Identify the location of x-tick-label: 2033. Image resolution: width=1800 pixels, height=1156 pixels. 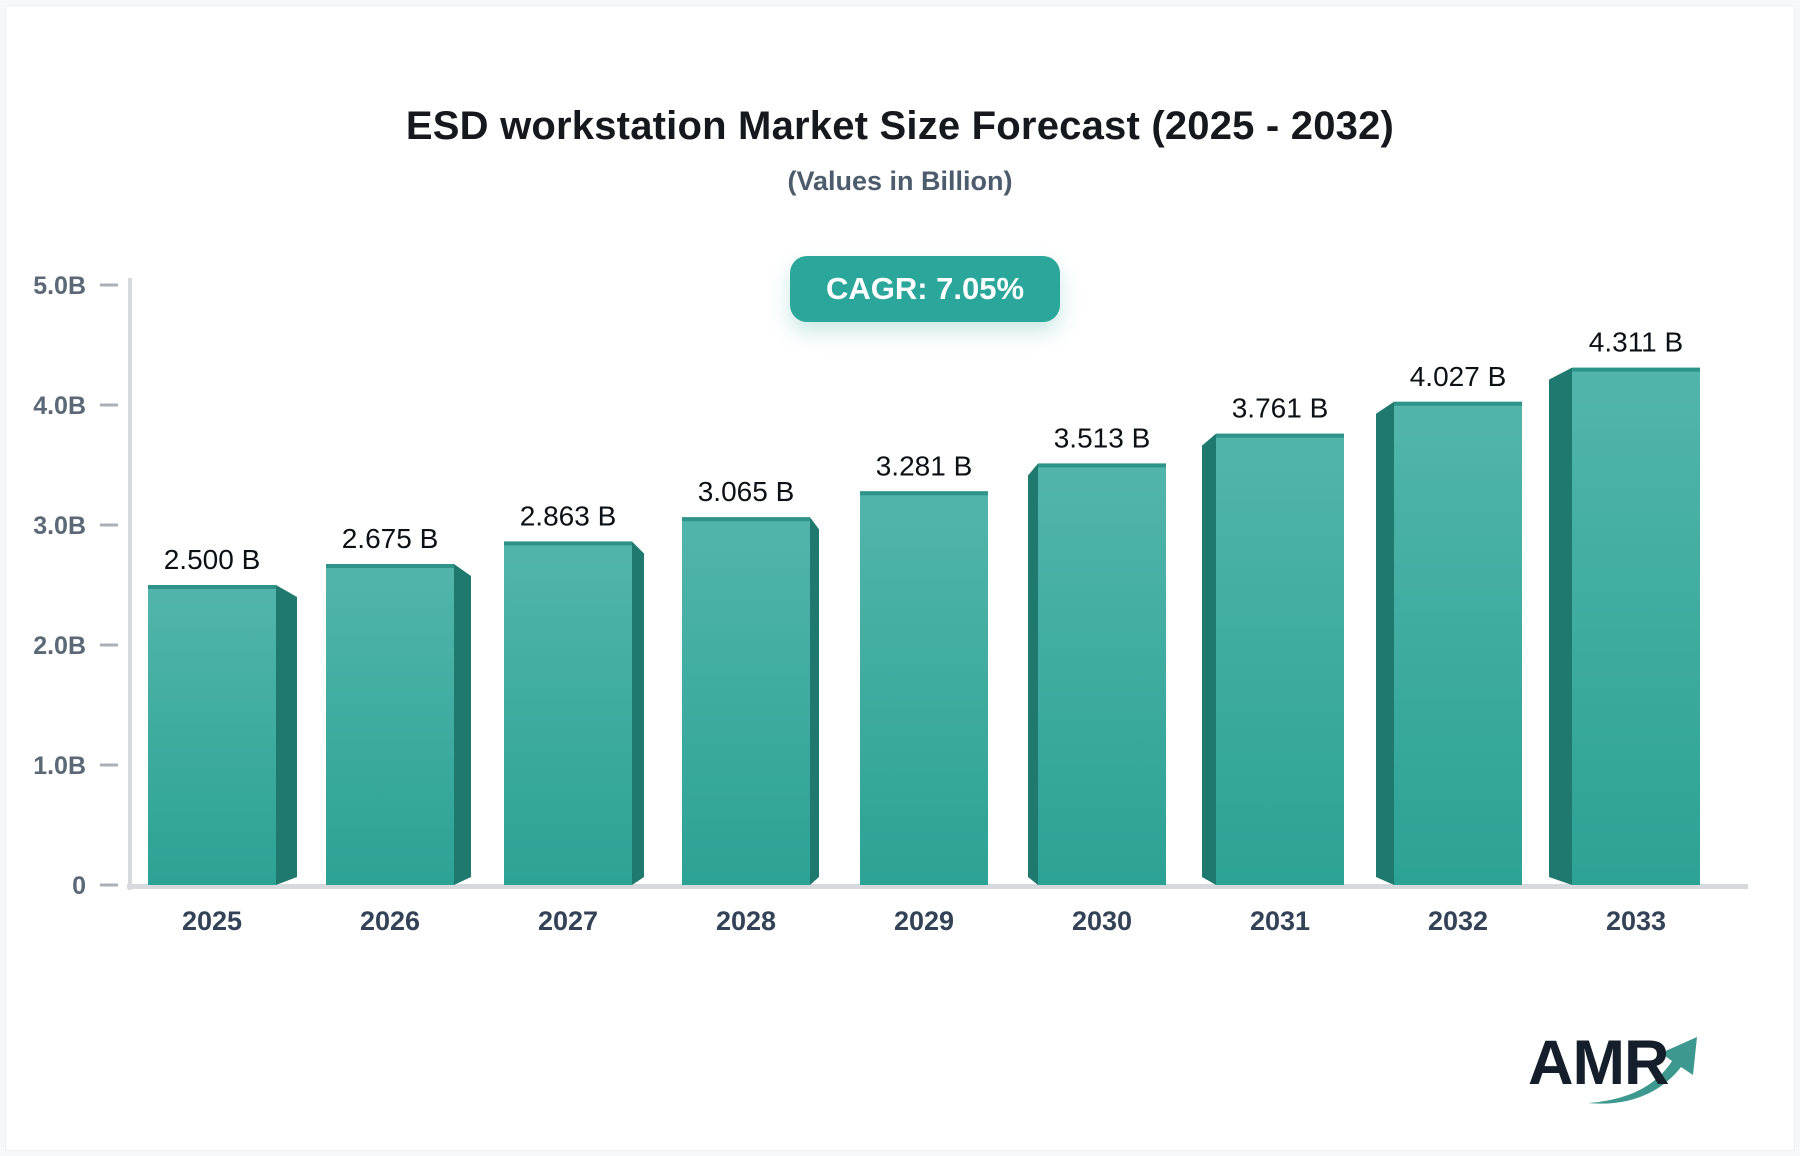
(1636, 921).